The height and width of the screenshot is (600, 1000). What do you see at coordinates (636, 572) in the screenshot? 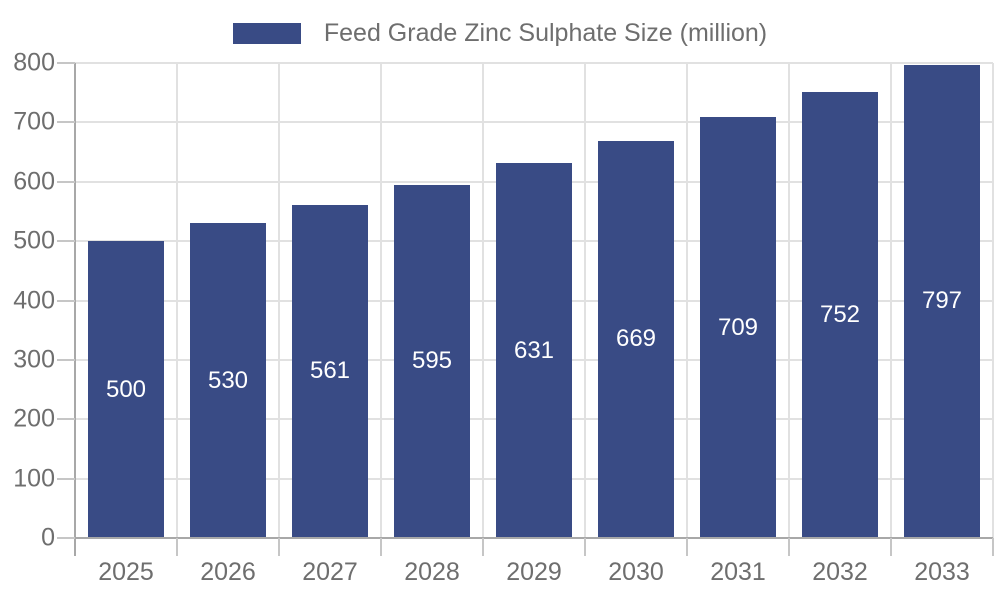
I see `x-tick-label: 2030` at bounding box center [636, 572].